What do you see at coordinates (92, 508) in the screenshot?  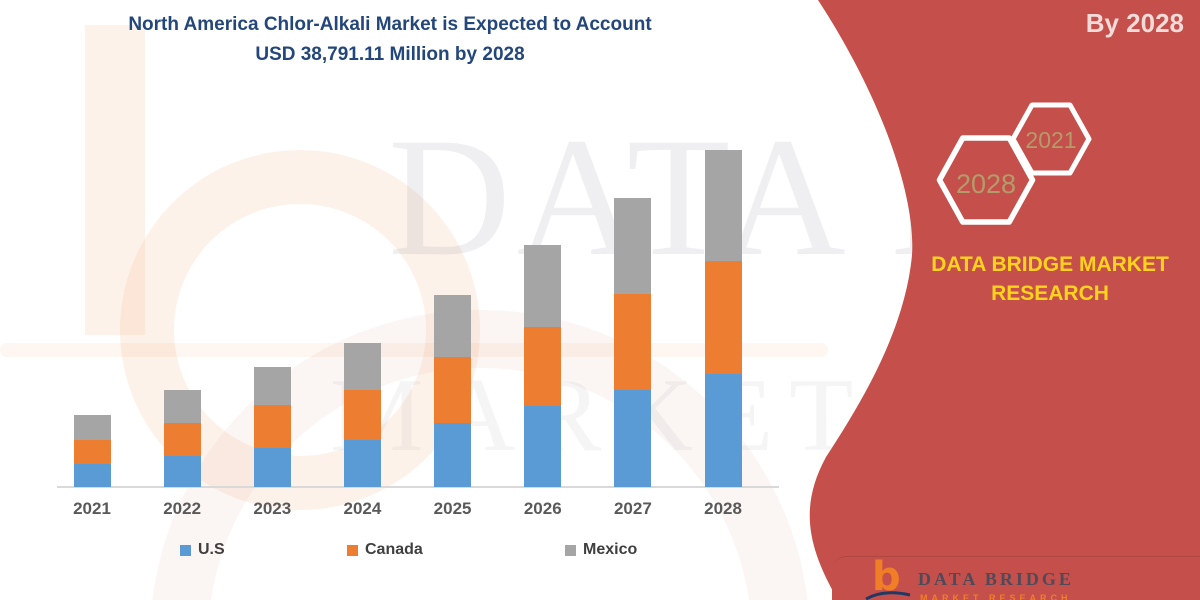 I see `x-axis-label-2021: 2021` at bounding box center [92, 508].